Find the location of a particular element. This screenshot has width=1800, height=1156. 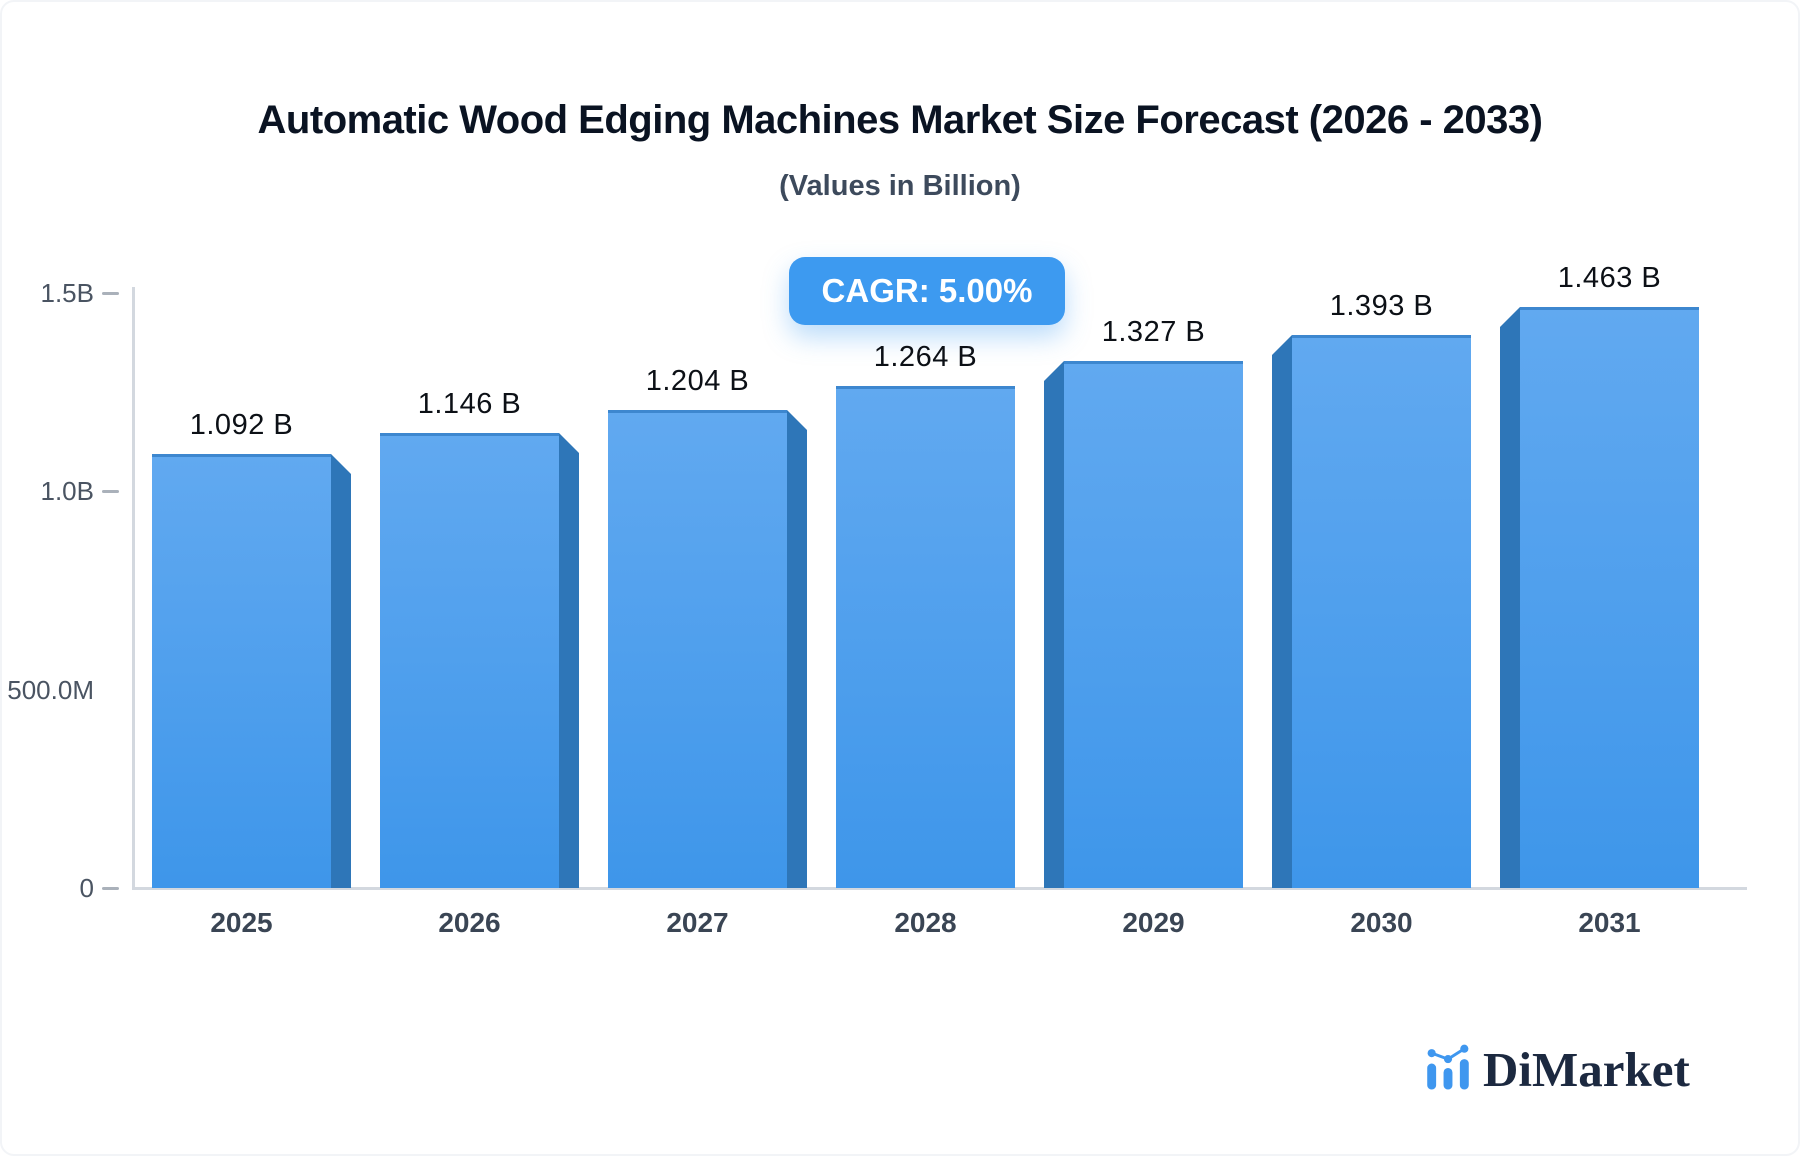

x-axis-label: 2027 is located at coordinates (697, 922).